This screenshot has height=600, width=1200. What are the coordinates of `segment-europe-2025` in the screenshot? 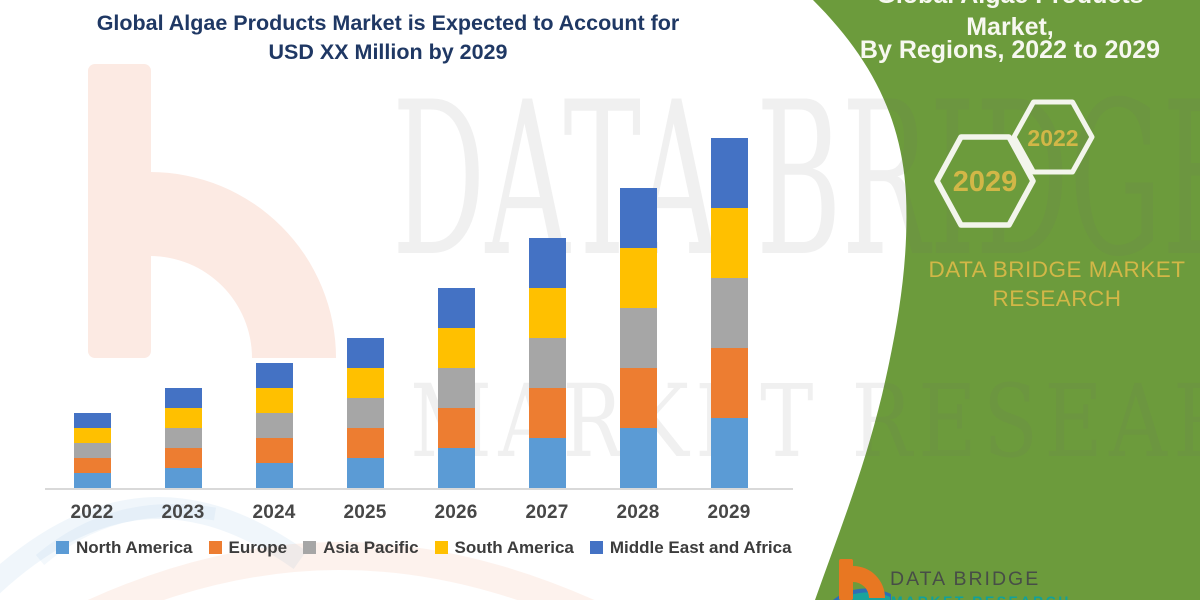 It's located at (365, 443).